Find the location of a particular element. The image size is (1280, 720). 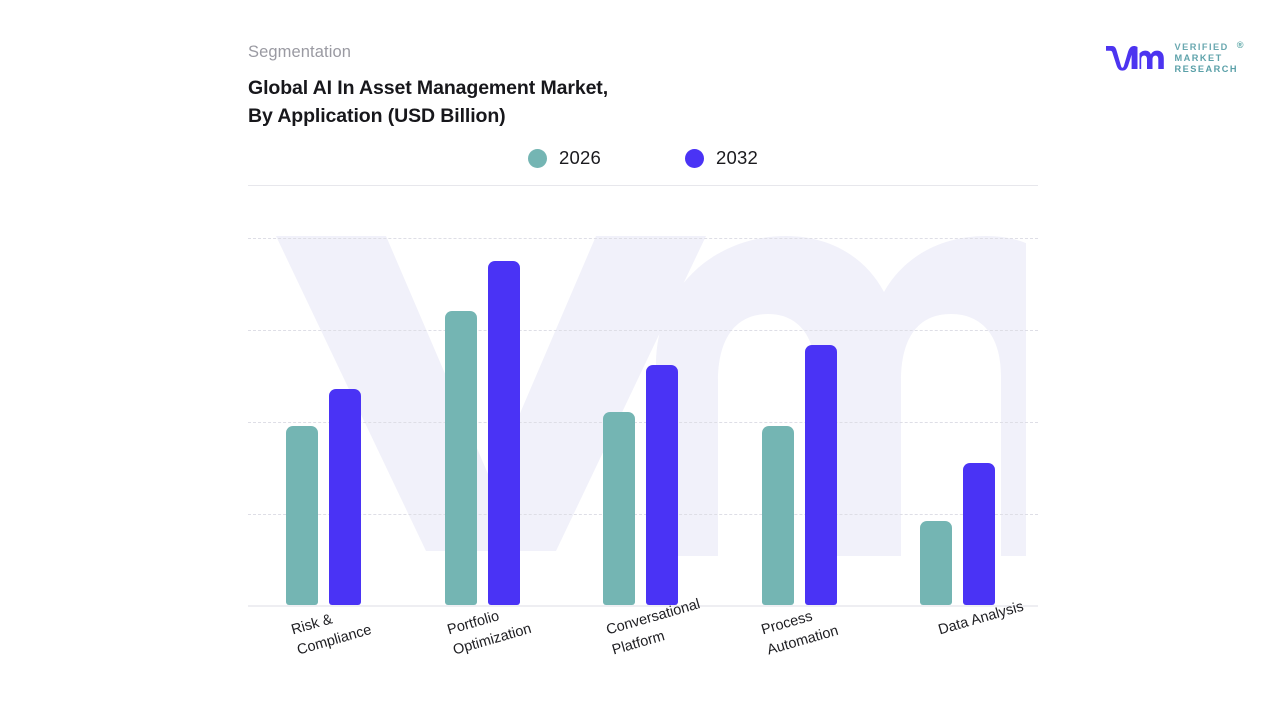

x-axis-label-1: Portfolio Optimization is located at coordinates (489, 630).